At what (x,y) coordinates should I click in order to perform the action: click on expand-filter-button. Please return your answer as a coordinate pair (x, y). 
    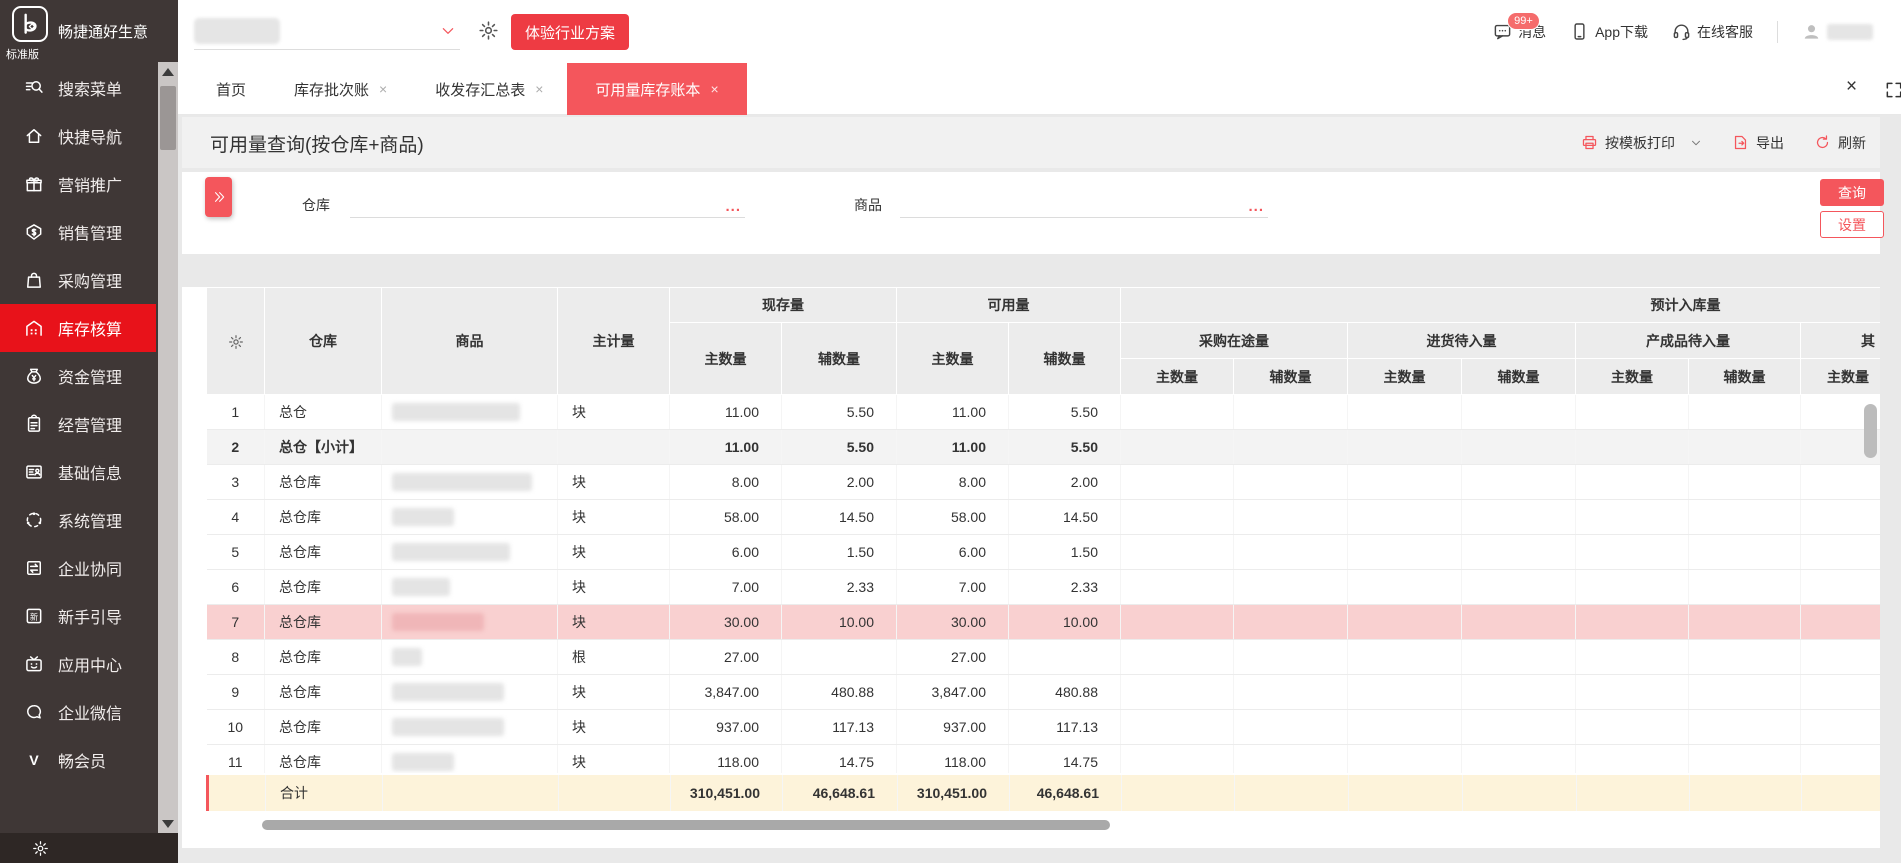
    Looking at the image, I should click on (218, 197).